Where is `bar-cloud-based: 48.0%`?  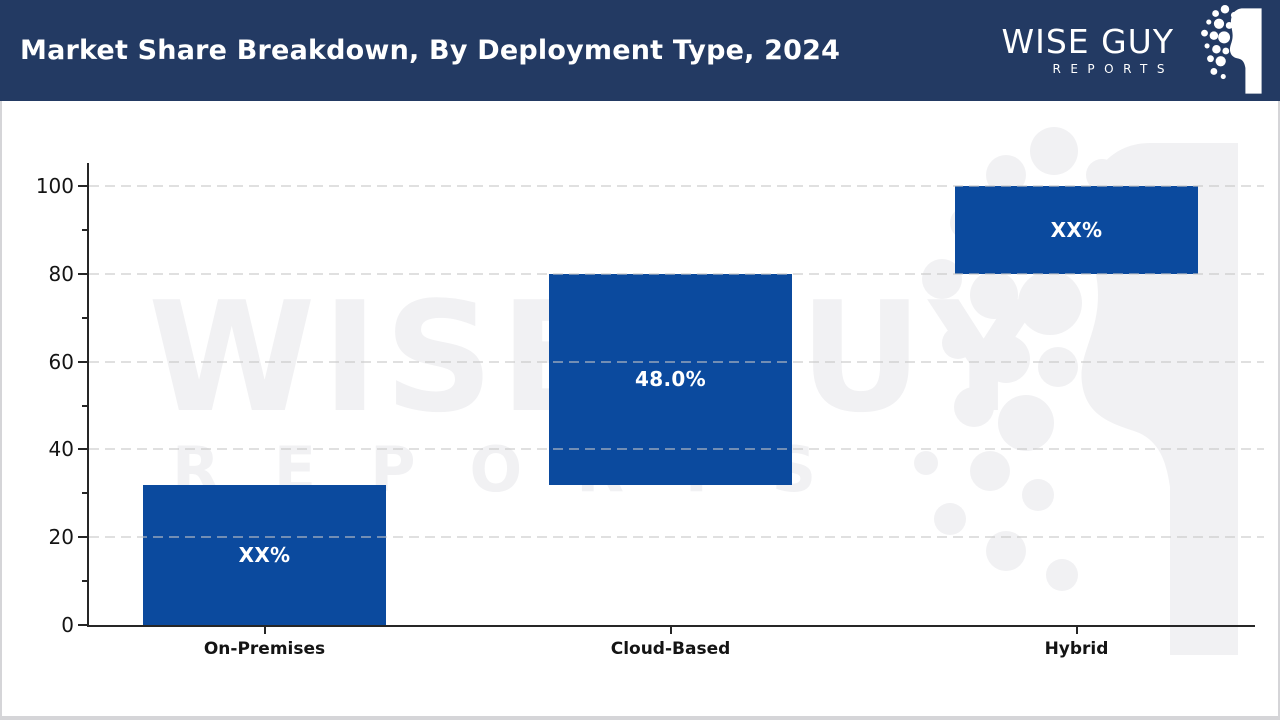 bar-cloud-based: 48.0% is located at coordinates (670, 379).